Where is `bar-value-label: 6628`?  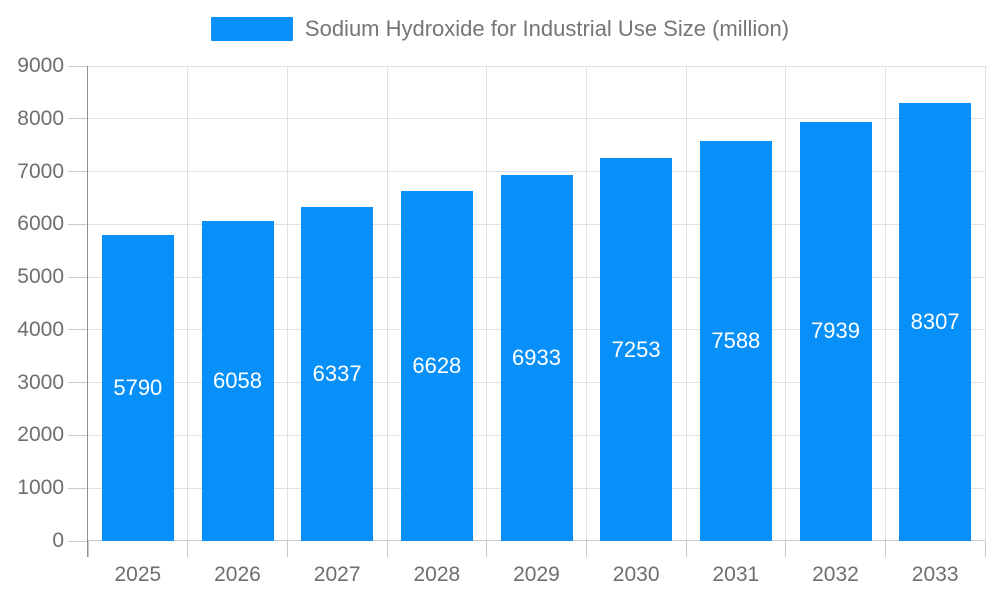
bar-value-label: 6628 is located at coordinates (437, 366).